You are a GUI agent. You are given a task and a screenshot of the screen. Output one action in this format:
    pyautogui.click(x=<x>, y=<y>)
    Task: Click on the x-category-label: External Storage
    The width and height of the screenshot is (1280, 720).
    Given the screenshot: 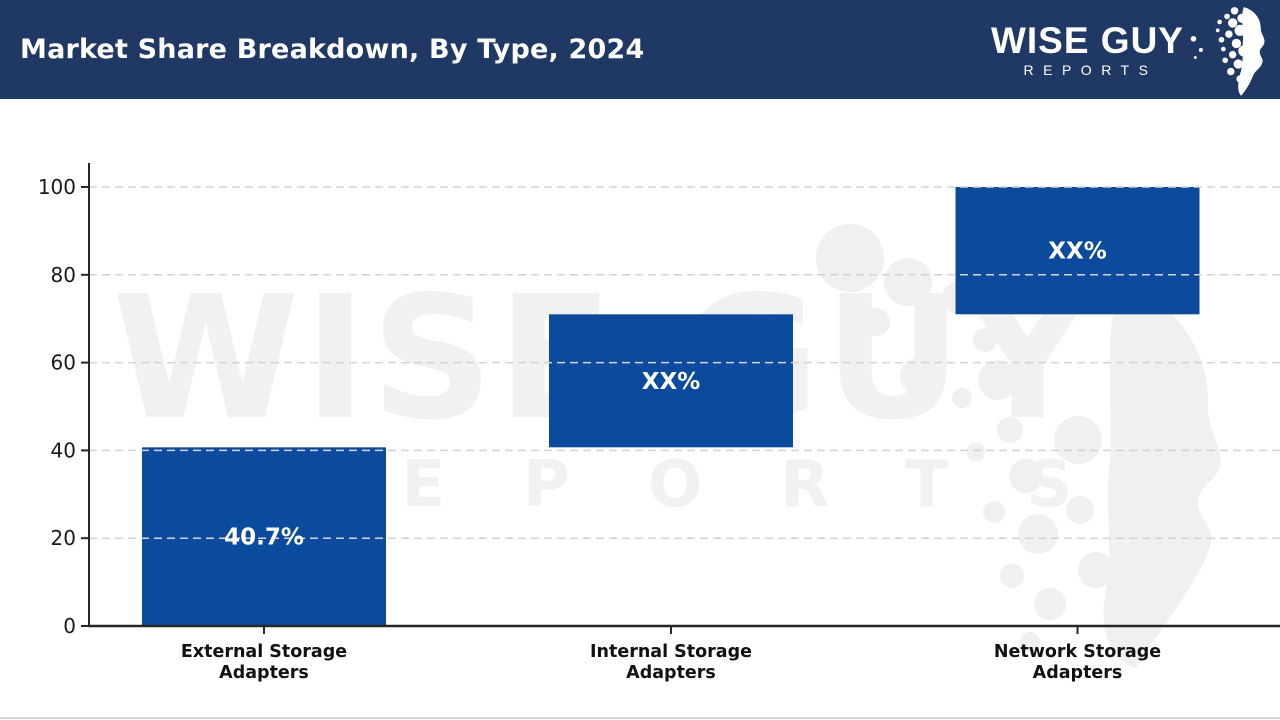 What is the action you would take?
    pyautogui.click(x=264, y=652)
    